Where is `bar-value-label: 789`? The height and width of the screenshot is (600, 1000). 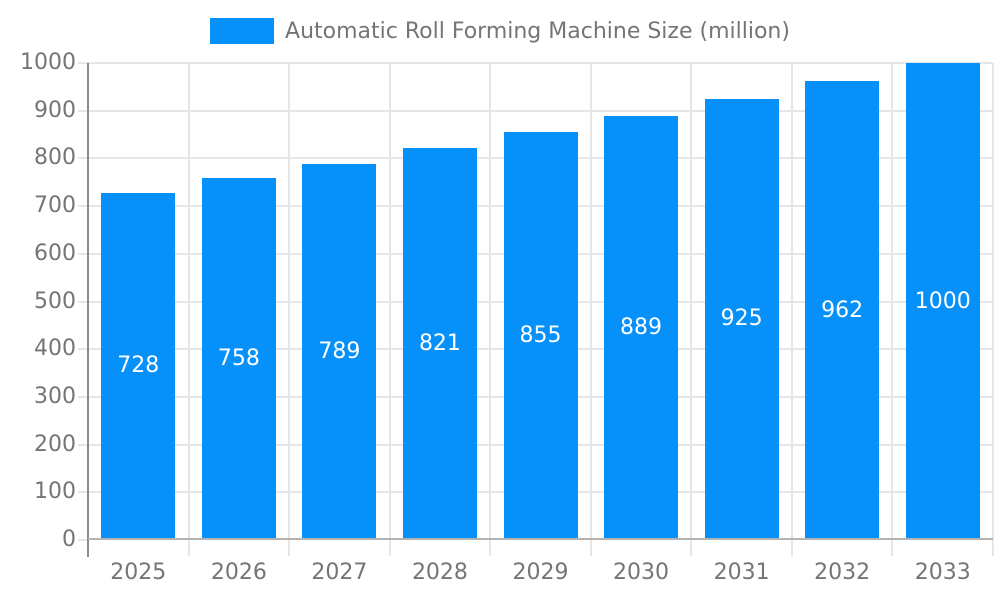
bar-value-label: 789 is located at coordinates (339, 351).